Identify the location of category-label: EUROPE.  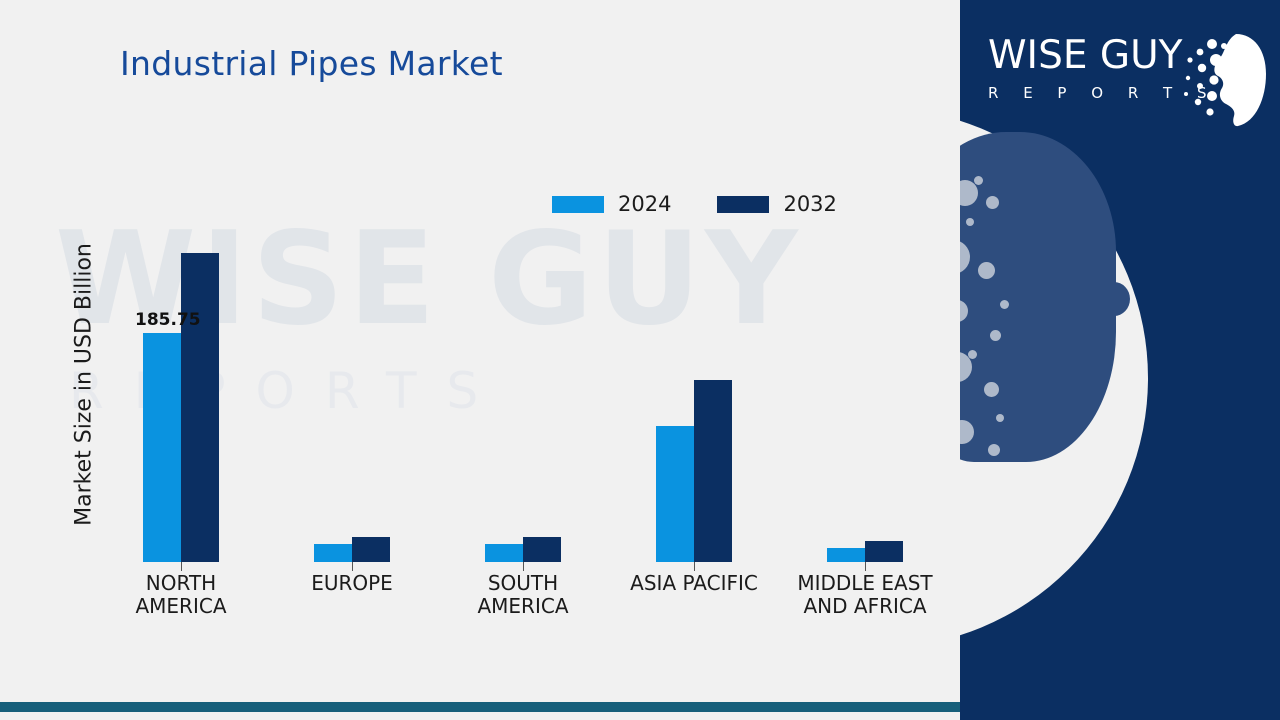
(352, 583).